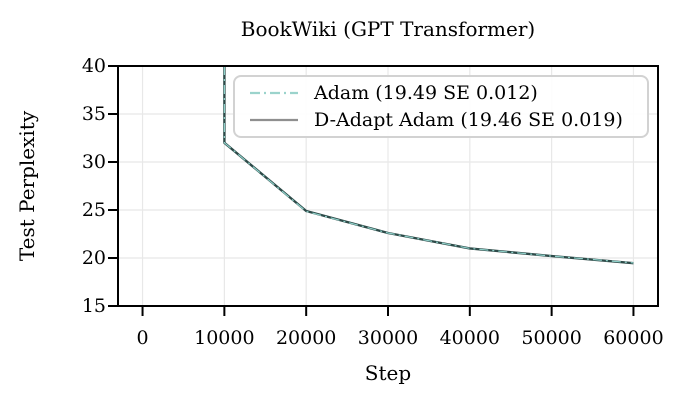 This screenshot has height=420, width=690. I want to click on x-tick-label: 60000, so click(633, 338).